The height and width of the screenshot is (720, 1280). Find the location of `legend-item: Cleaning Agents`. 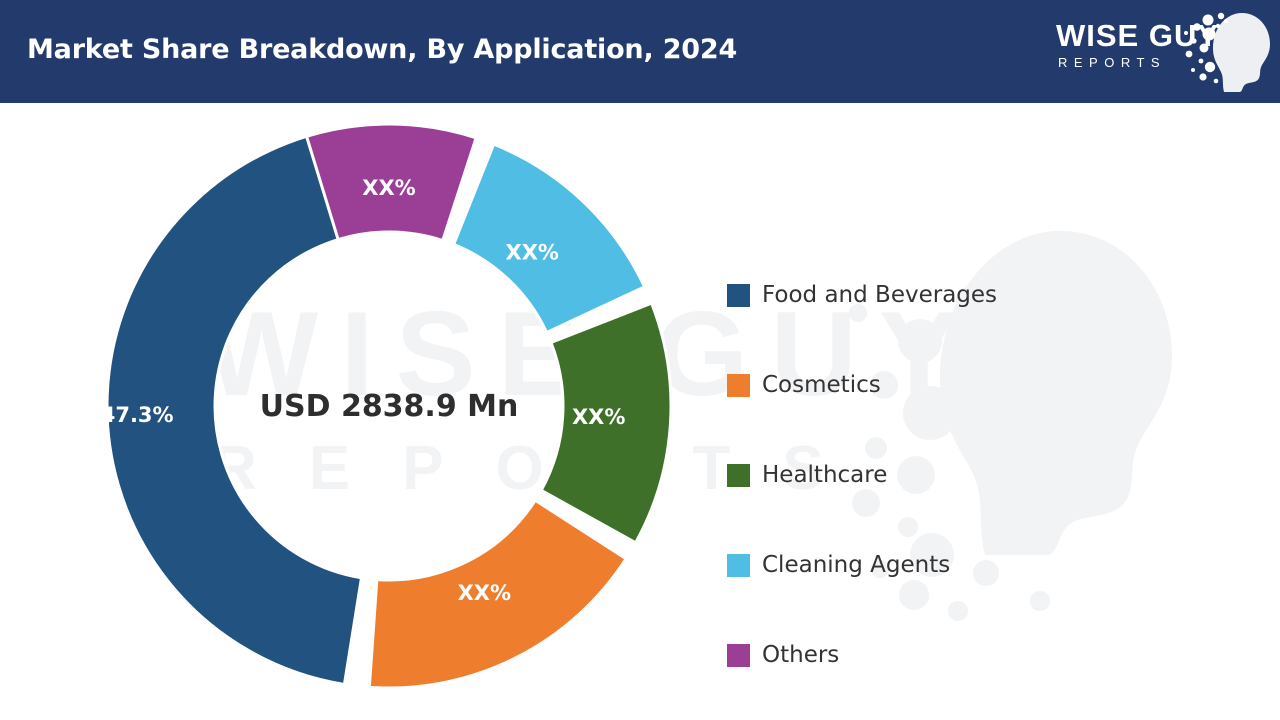

legend-item: Cleaning Agents is located at coordinates (937, 565).